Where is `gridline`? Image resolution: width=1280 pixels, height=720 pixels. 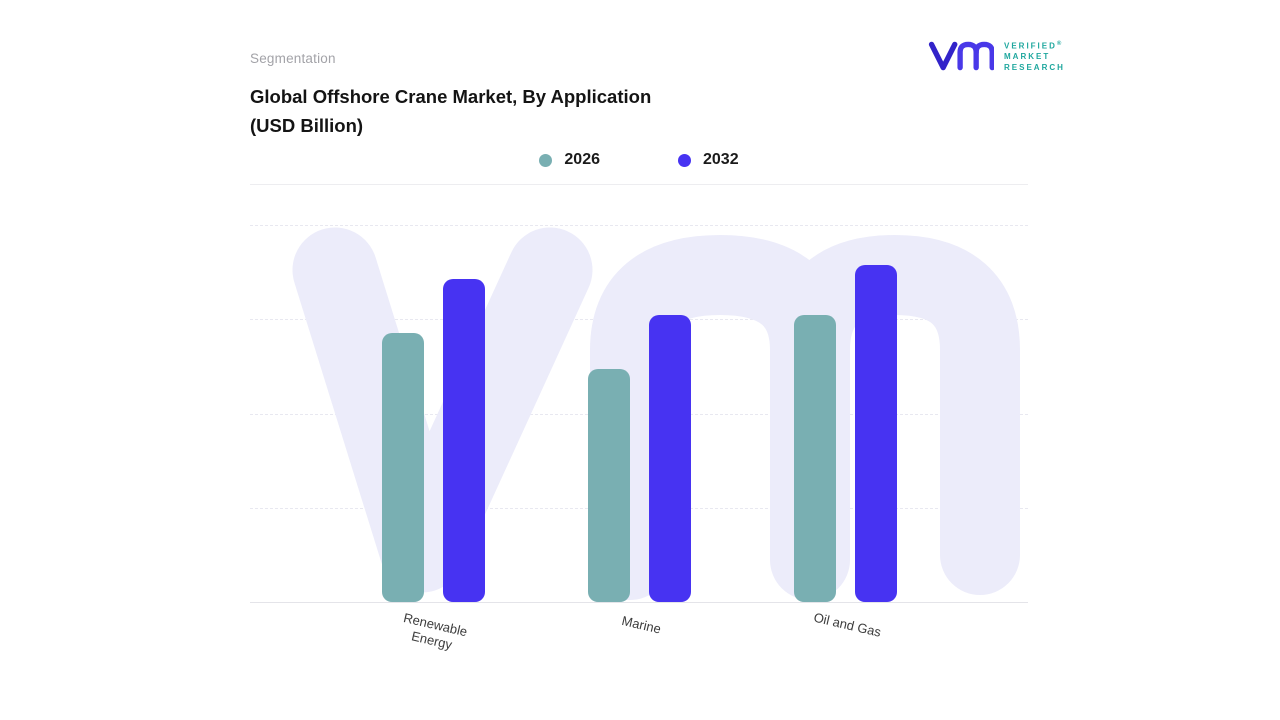 gridline is located at coordinates (639, 225).